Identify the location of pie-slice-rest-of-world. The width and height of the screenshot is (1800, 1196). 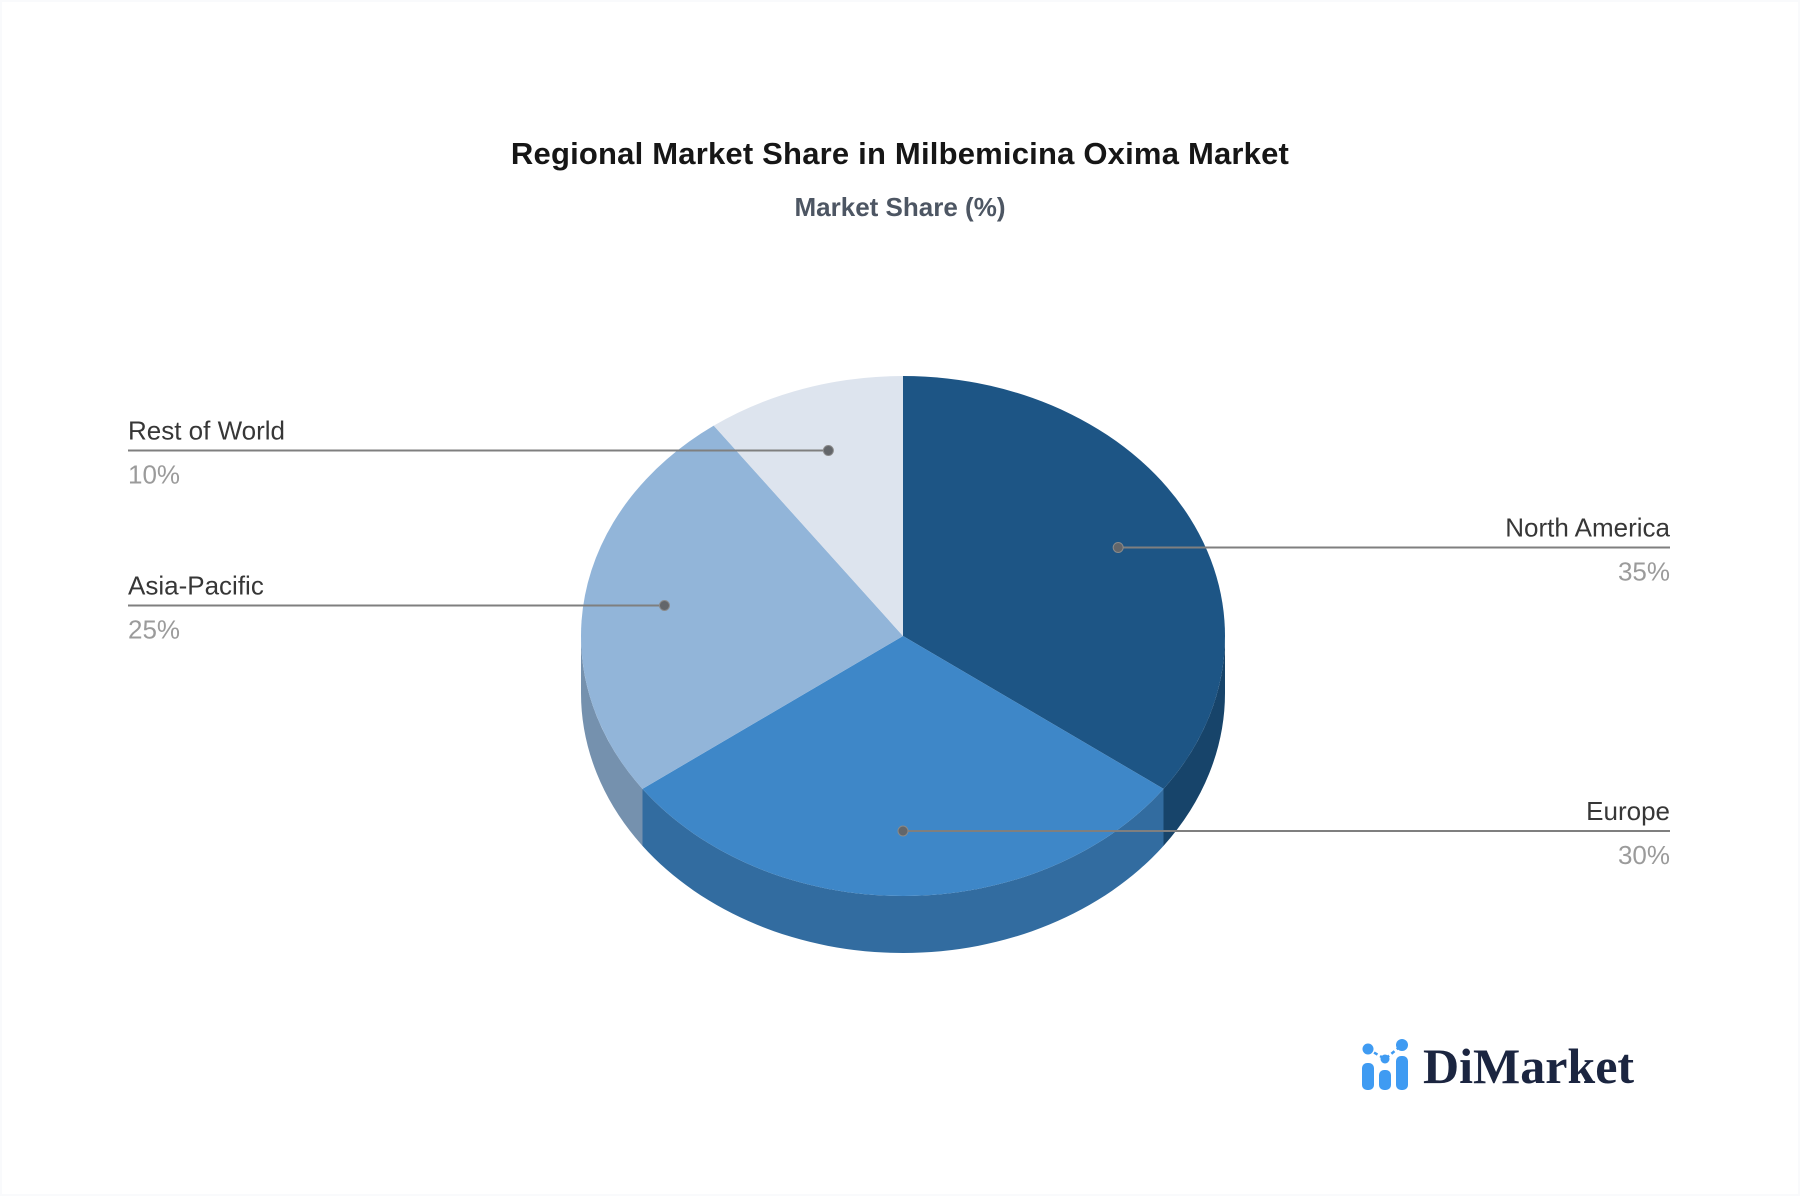
(808, 506).